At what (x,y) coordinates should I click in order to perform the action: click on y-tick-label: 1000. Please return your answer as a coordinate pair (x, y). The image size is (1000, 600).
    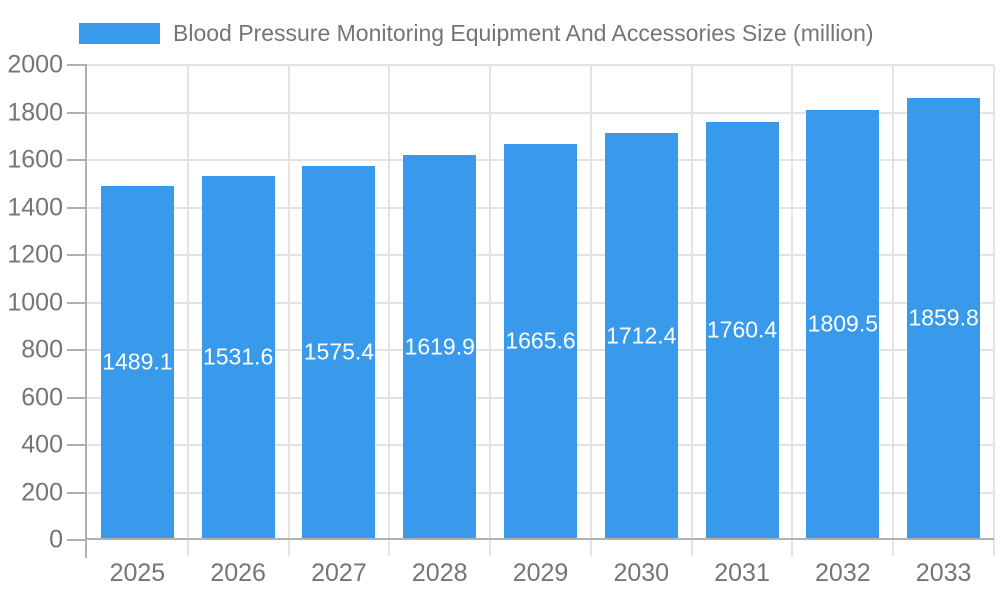
    Looking at the image, I should click on (35, 302).